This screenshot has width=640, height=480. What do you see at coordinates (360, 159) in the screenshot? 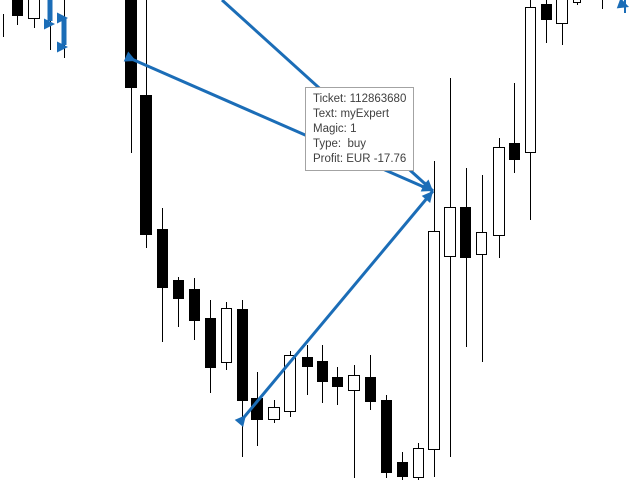
I see `tooltip-line-profit: Profit: EUR -17.76` at bounding box center [360, 159].